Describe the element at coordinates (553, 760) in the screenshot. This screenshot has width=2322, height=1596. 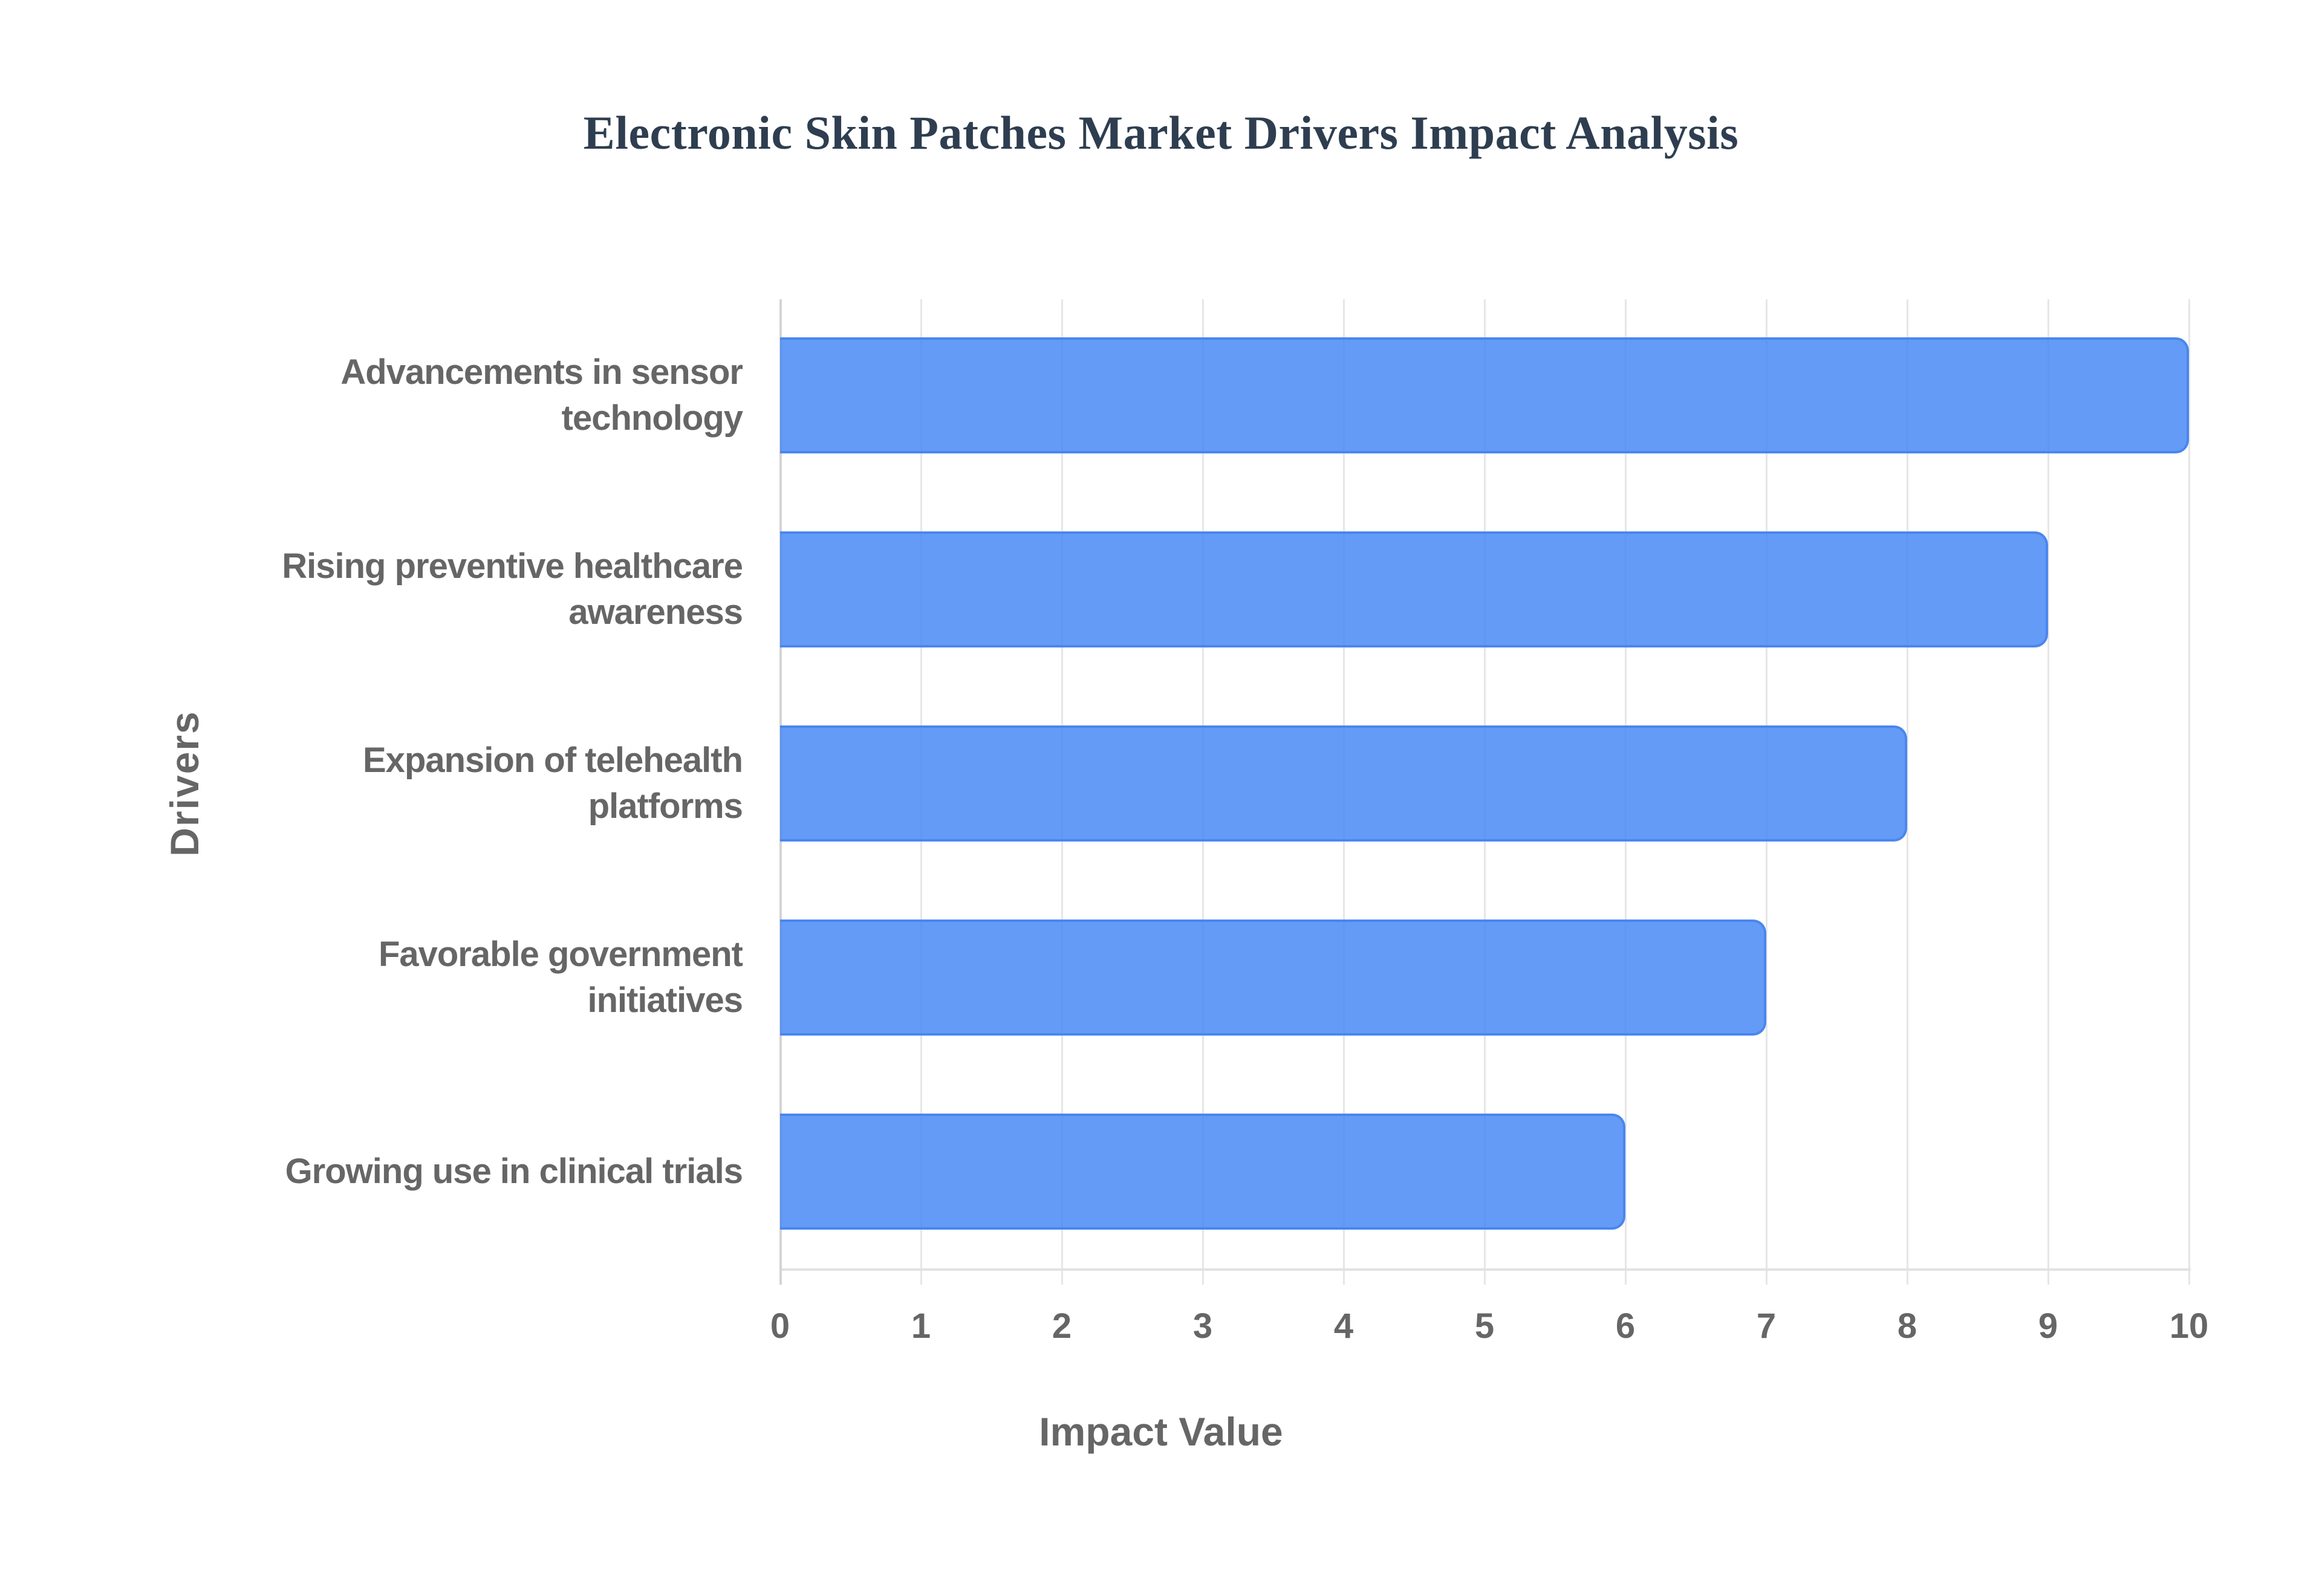
I see `y-tick-label-line: Expansion of telehealth` at that location.